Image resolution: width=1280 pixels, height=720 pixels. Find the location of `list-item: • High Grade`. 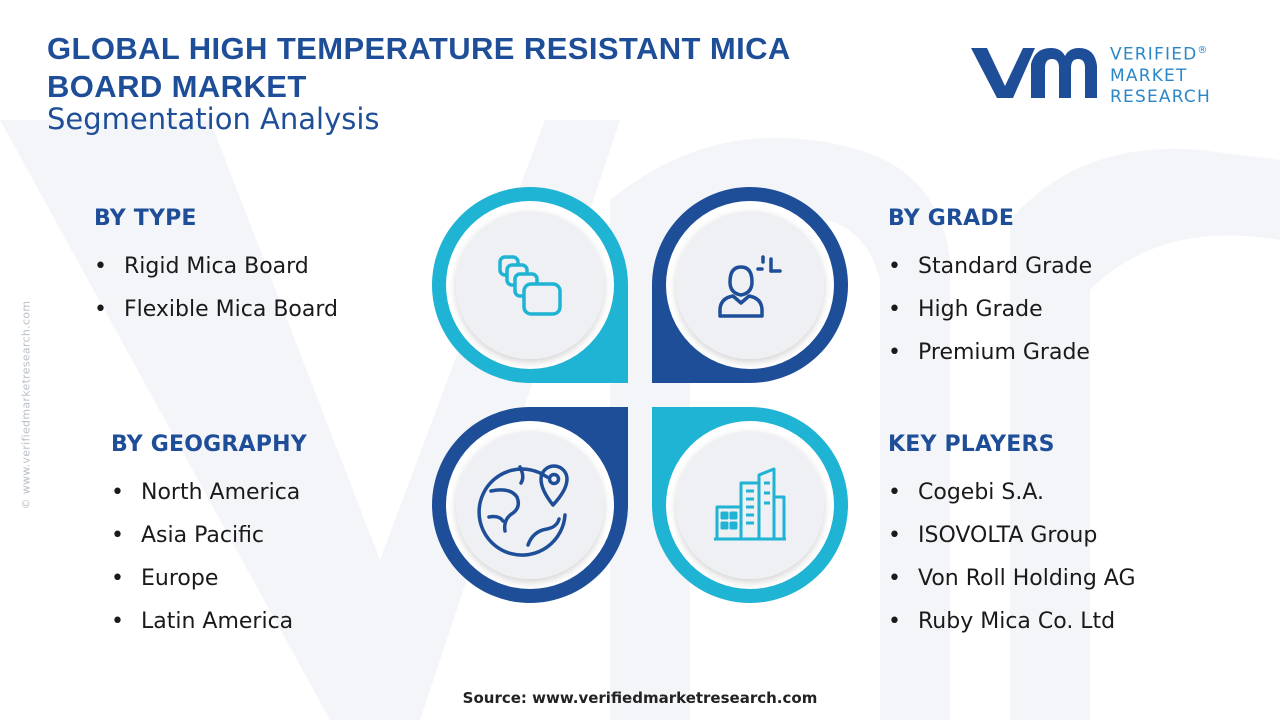

list-item: • High Grade is located at coordinates (990, 309).